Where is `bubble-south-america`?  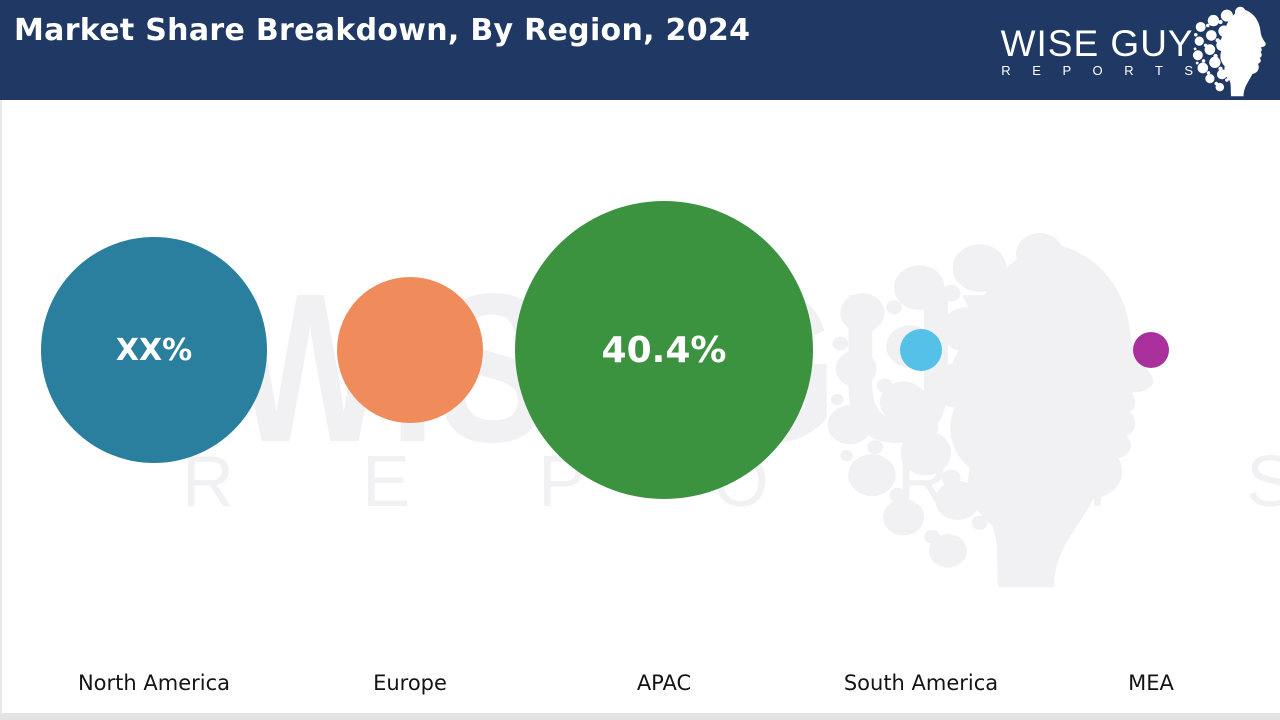
bubble-south-america is located at coordinates (921, 350).